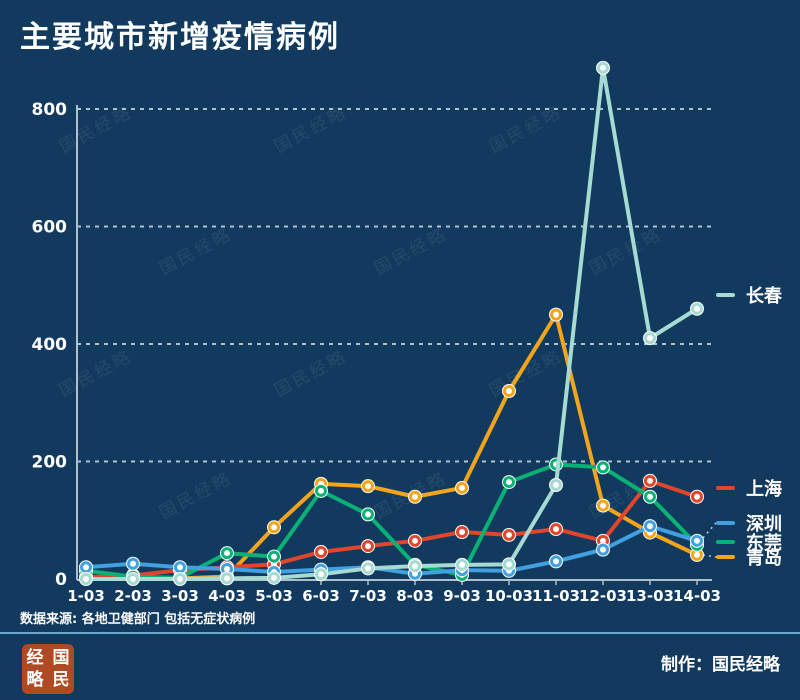  I want to click on chart-title: 主要城市新增疫情病例, so click(180, 37).